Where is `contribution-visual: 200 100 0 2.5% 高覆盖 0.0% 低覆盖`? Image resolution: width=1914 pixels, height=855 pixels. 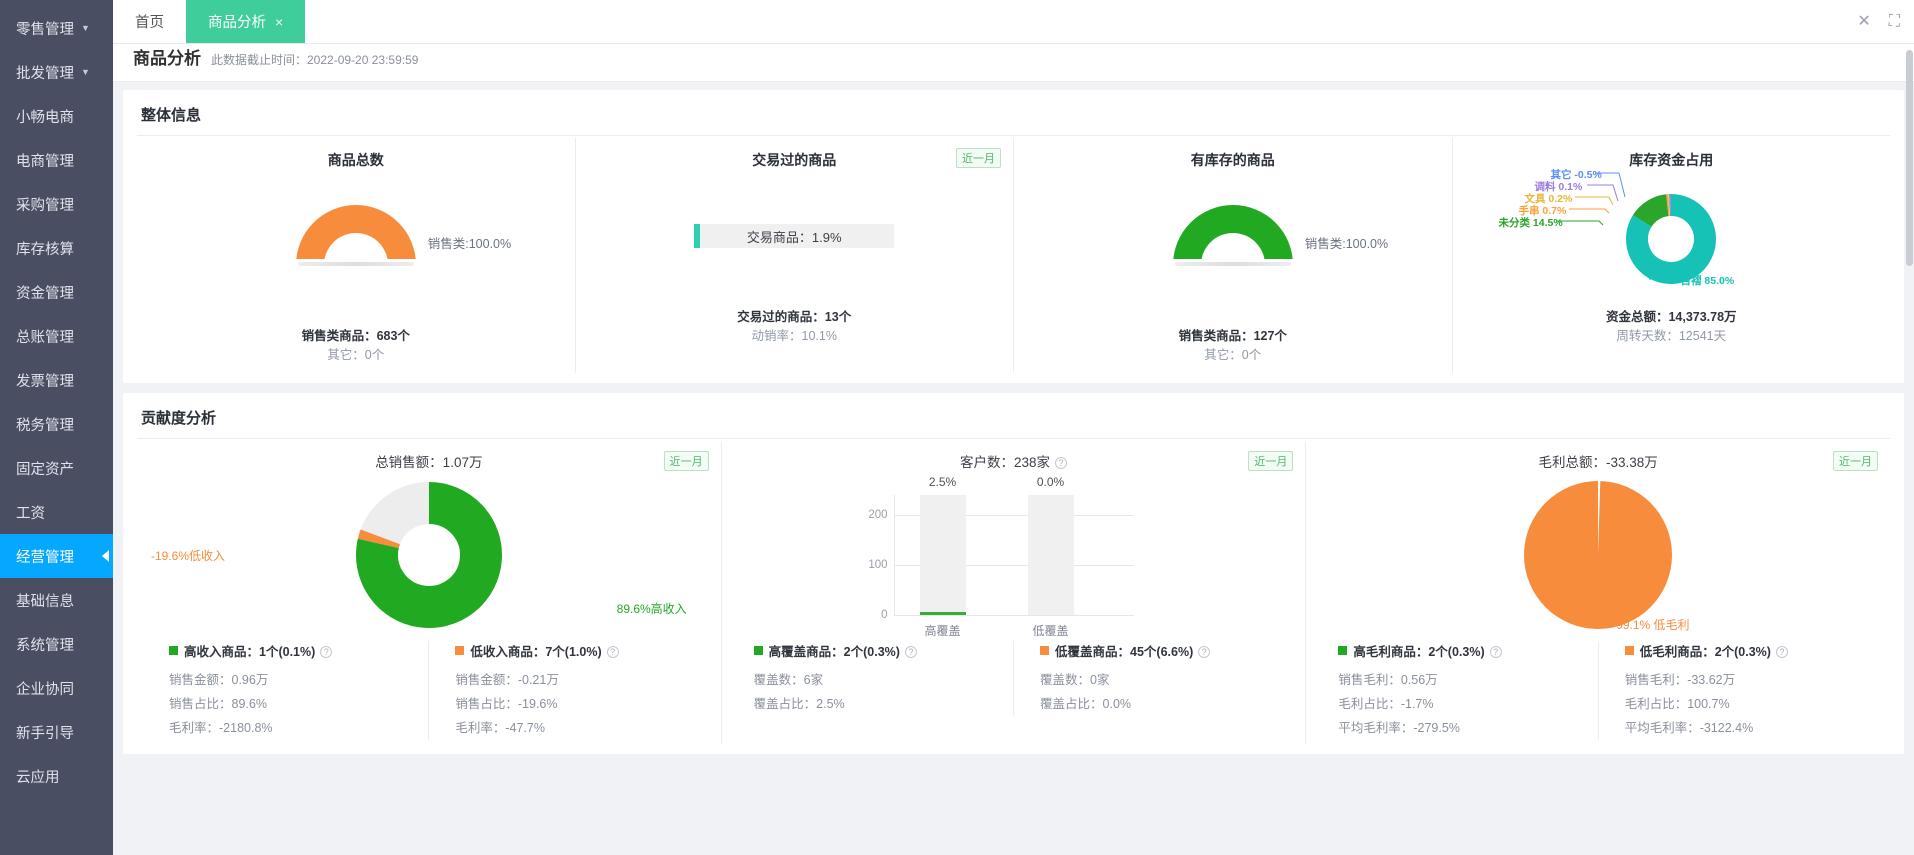 contribution-visual: 200 100 0 2.5% 高覆盖 0.0% 低覆盖 is located at coordinates (1014, 556).